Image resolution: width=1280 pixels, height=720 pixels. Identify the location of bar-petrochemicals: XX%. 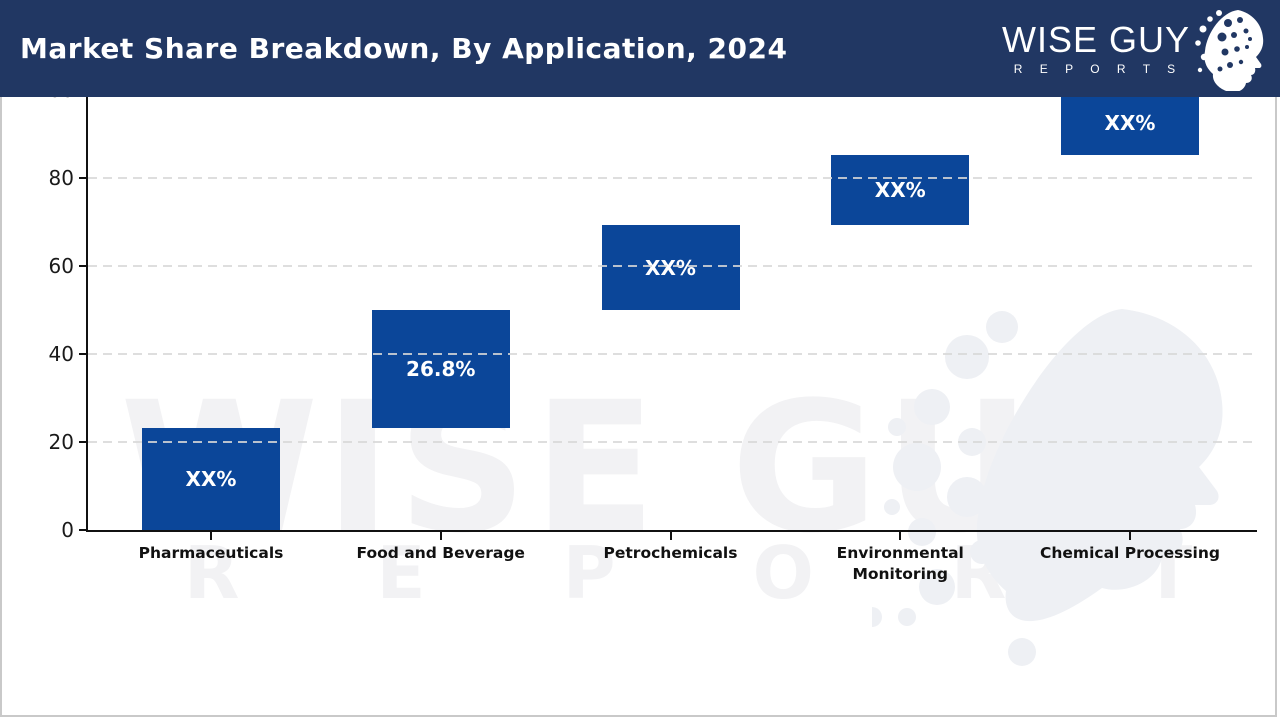
(670, 267).